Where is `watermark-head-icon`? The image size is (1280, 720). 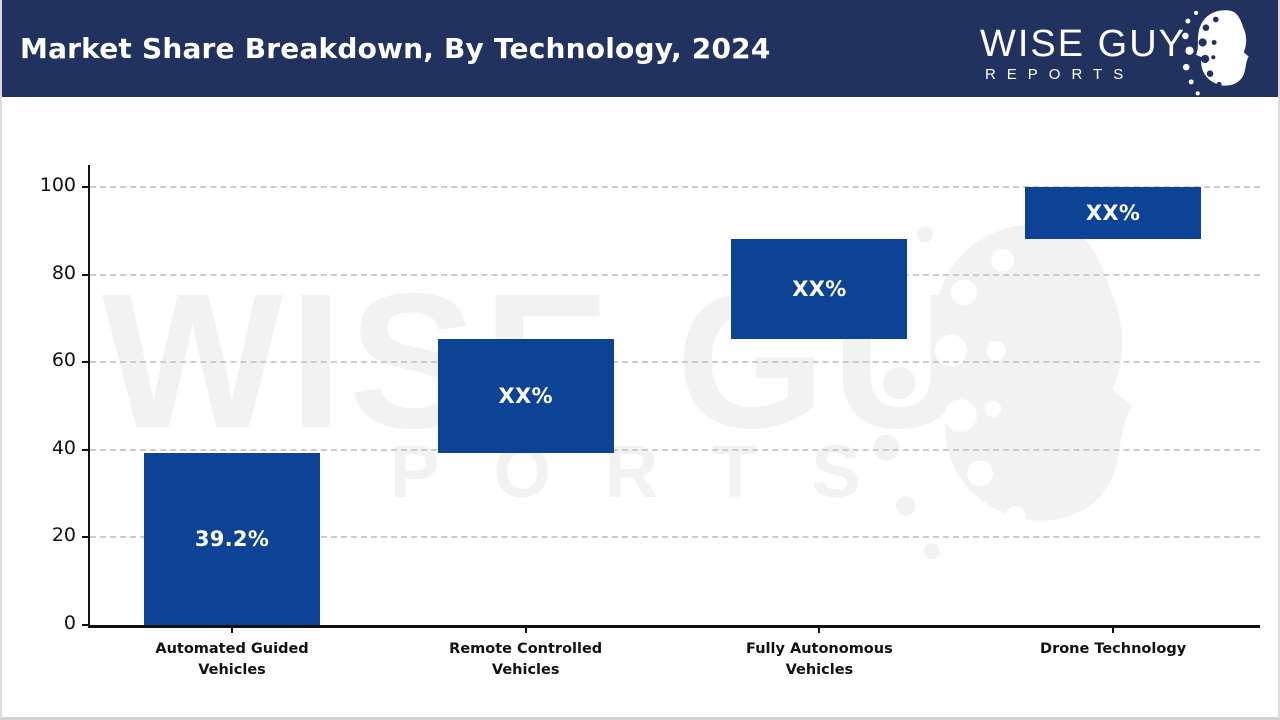
watermark-head-icon is located at coordinates (1001, 391).